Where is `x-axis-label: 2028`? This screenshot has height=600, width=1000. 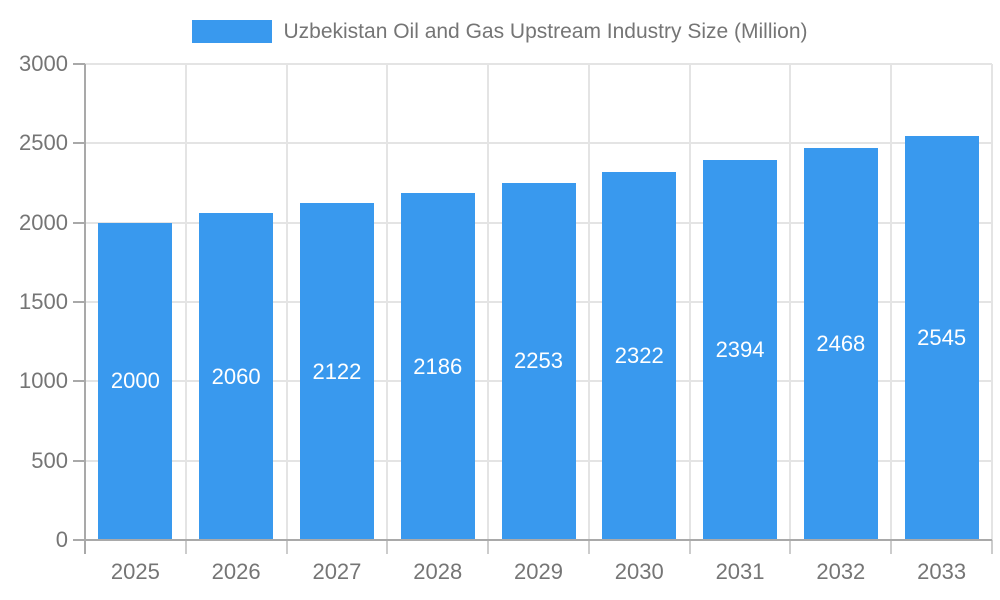
x-axis-label: 2028 is located at coordinates (438, 571).